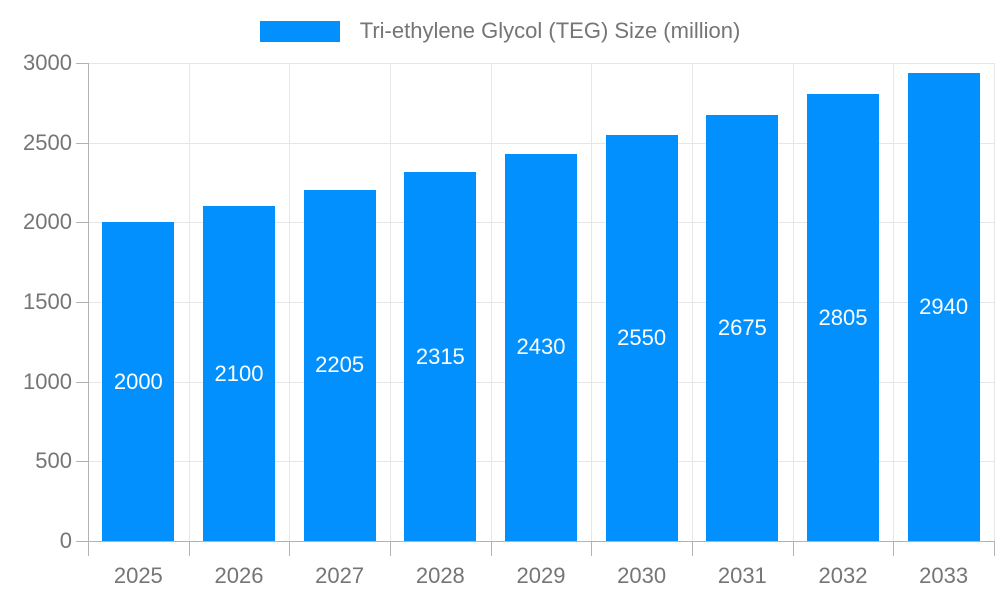 This screenshot has height=600, width=1000. Describe the element at coordinates (82, 223) in the screenshot. I see `y-tick-2000` at that location.